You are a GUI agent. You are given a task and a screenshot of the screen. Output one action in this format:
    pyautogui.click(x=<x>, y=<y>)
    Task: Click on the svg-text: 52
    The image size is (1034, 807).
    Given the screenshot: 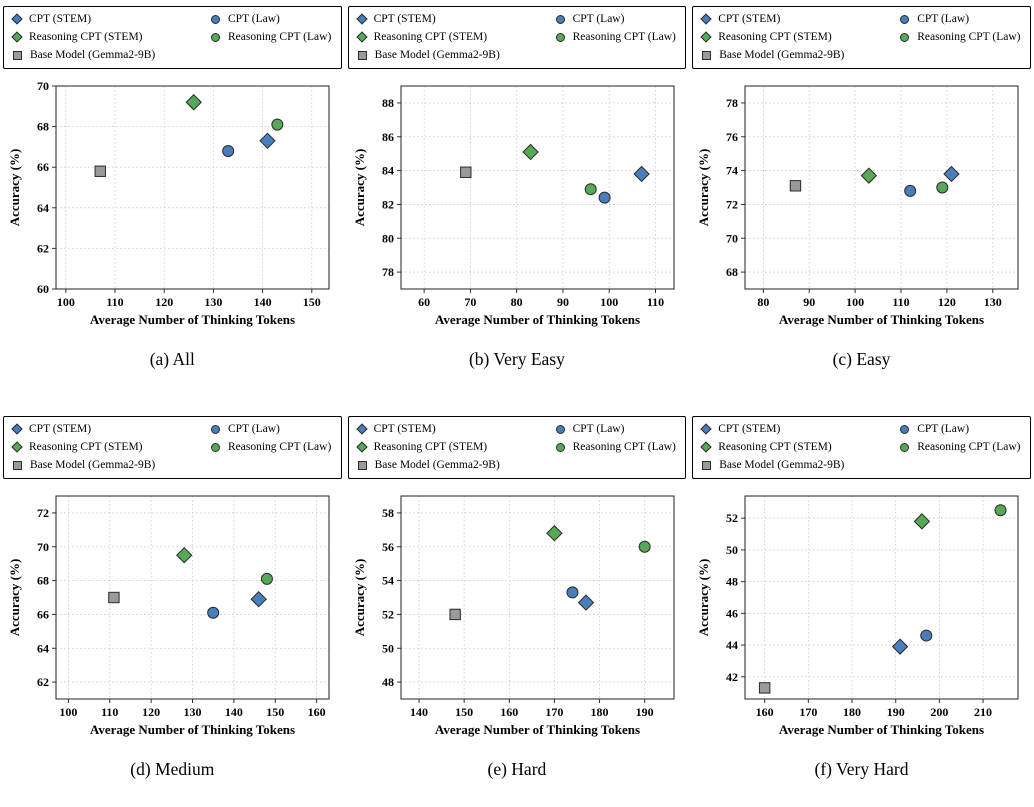 What is the action you would take?
    pyautogui.click(x=732, y=518)
    